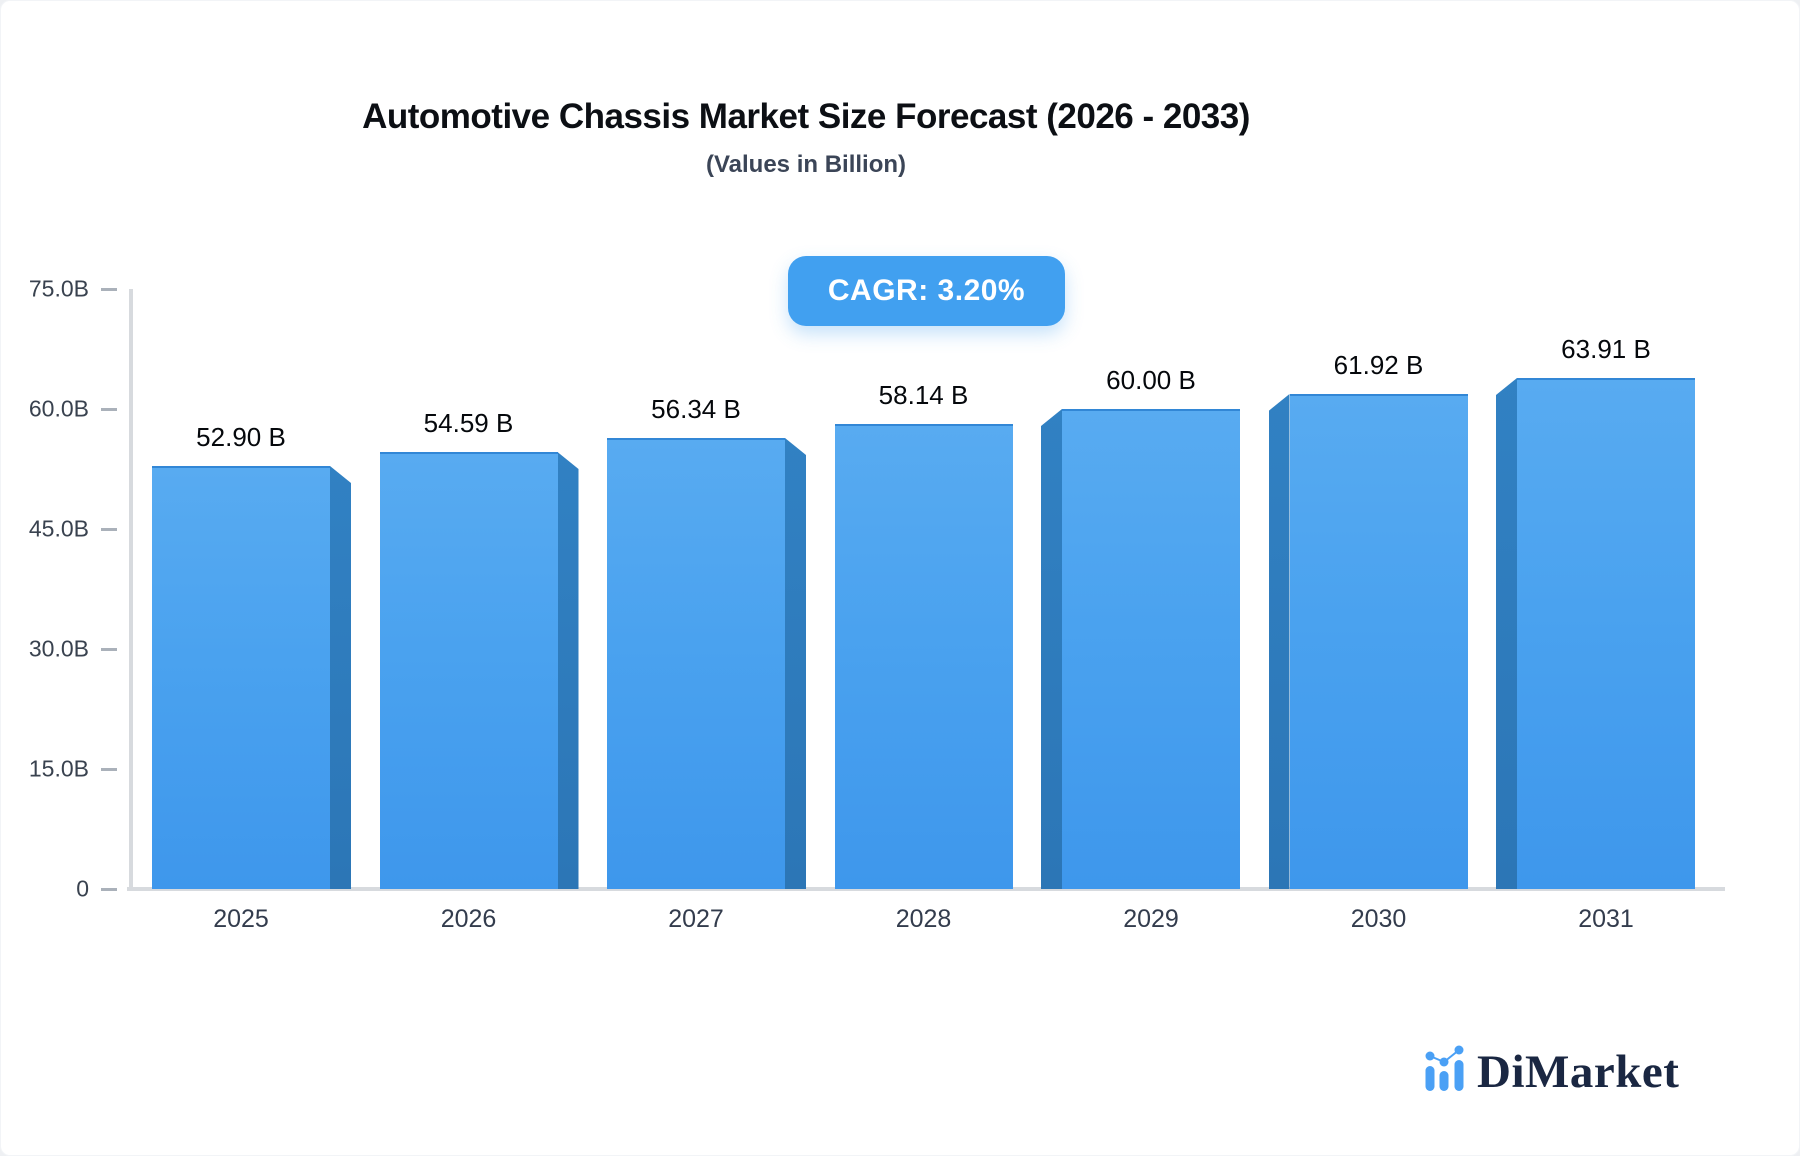 The image size is (1800, 1156). I want to click on bar-2030, so click(1378, 641).